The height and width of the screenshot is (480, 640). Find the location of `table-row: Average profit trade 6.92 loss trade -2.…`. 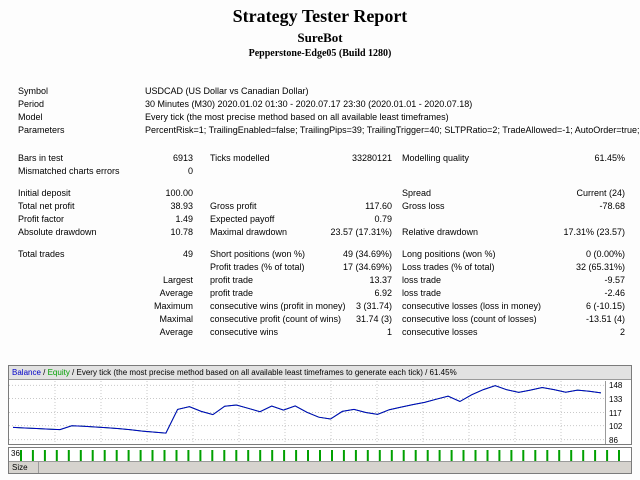

table-row: Average profit trade 6.92 loss trade -2.… is located at coordinates (320, 293).